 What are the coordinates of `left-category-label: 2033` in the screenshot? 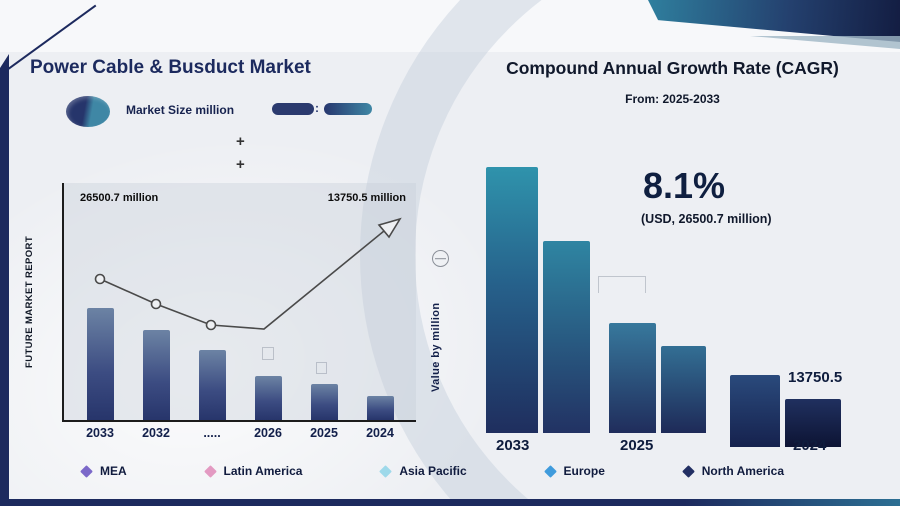 It's located at (100, 433).